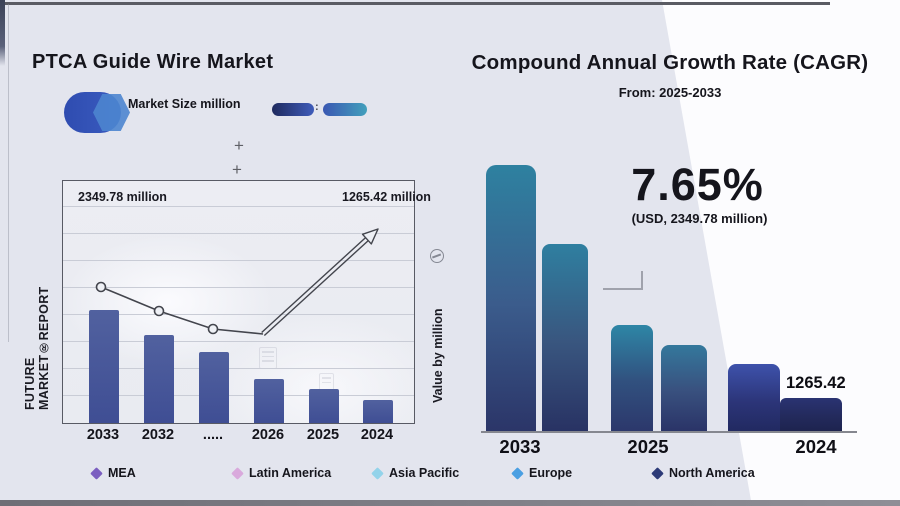 This screenshot has height=506, width=900. What do you see at coordinates (424, 473) in the screenshot?
I see `legend-label: Asia Pacific` at bounding box center [424, 473].